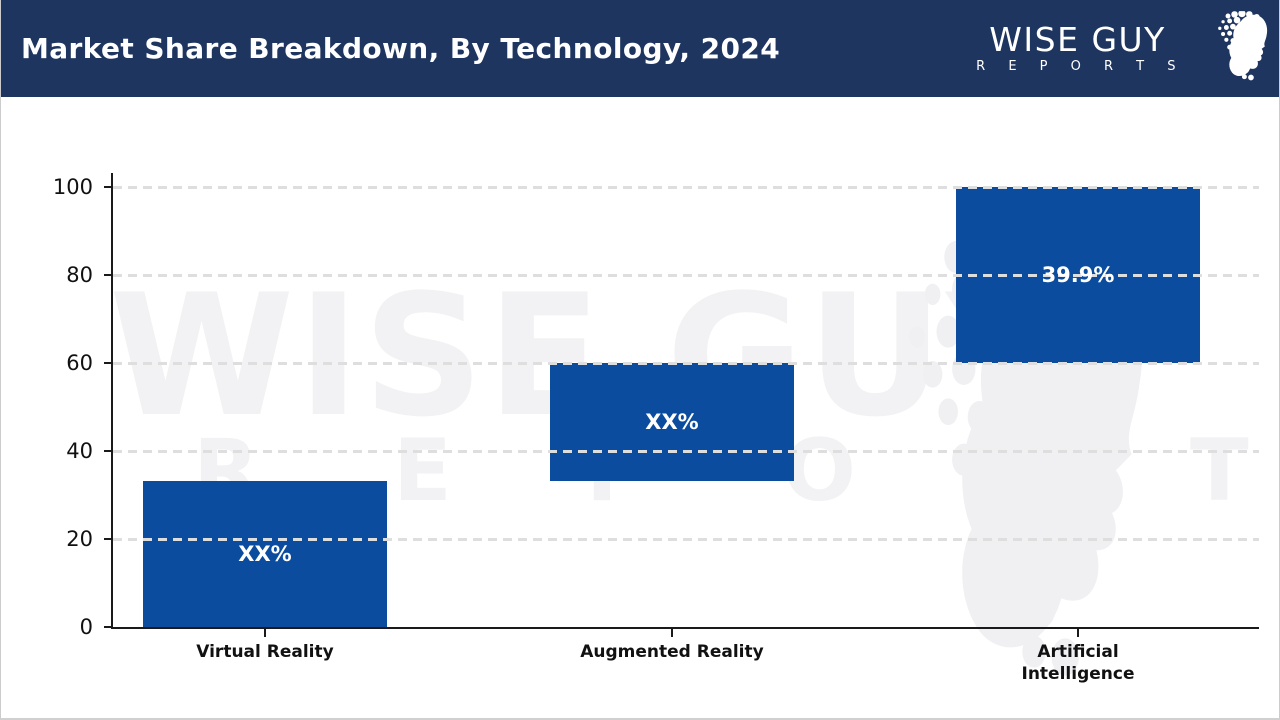  Describe the element at coordinates (72, 186) in the screenshot. I see `y-tick-label-100: 100` at that location.